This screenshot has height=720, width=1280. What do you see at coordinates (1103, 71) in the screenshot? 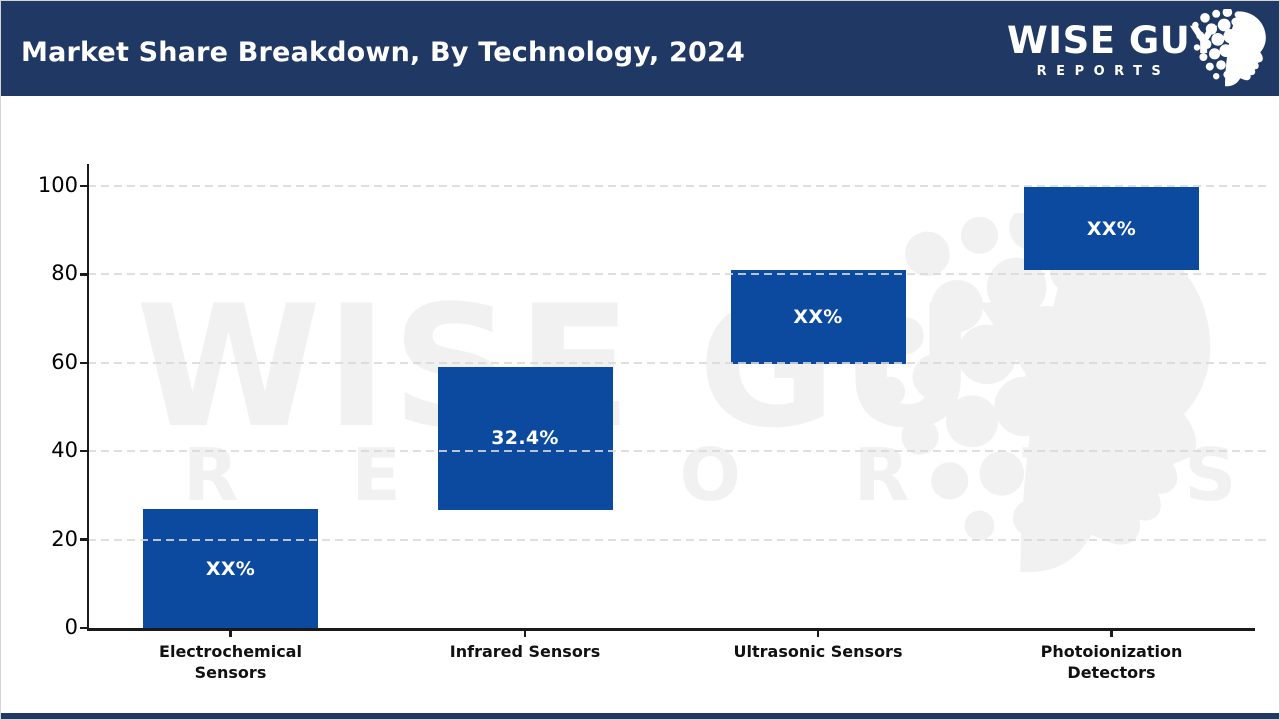
I see `logo-subtext: REPORTS` at bounding box center [1103, 71].